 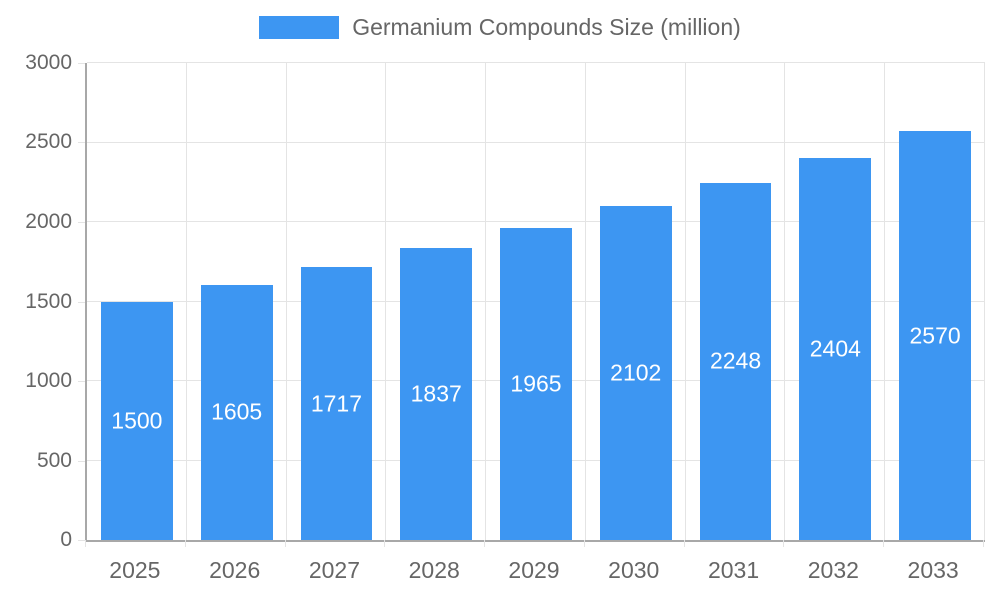 I want to click on y-axis-ticks, so click(x=81, y=302).